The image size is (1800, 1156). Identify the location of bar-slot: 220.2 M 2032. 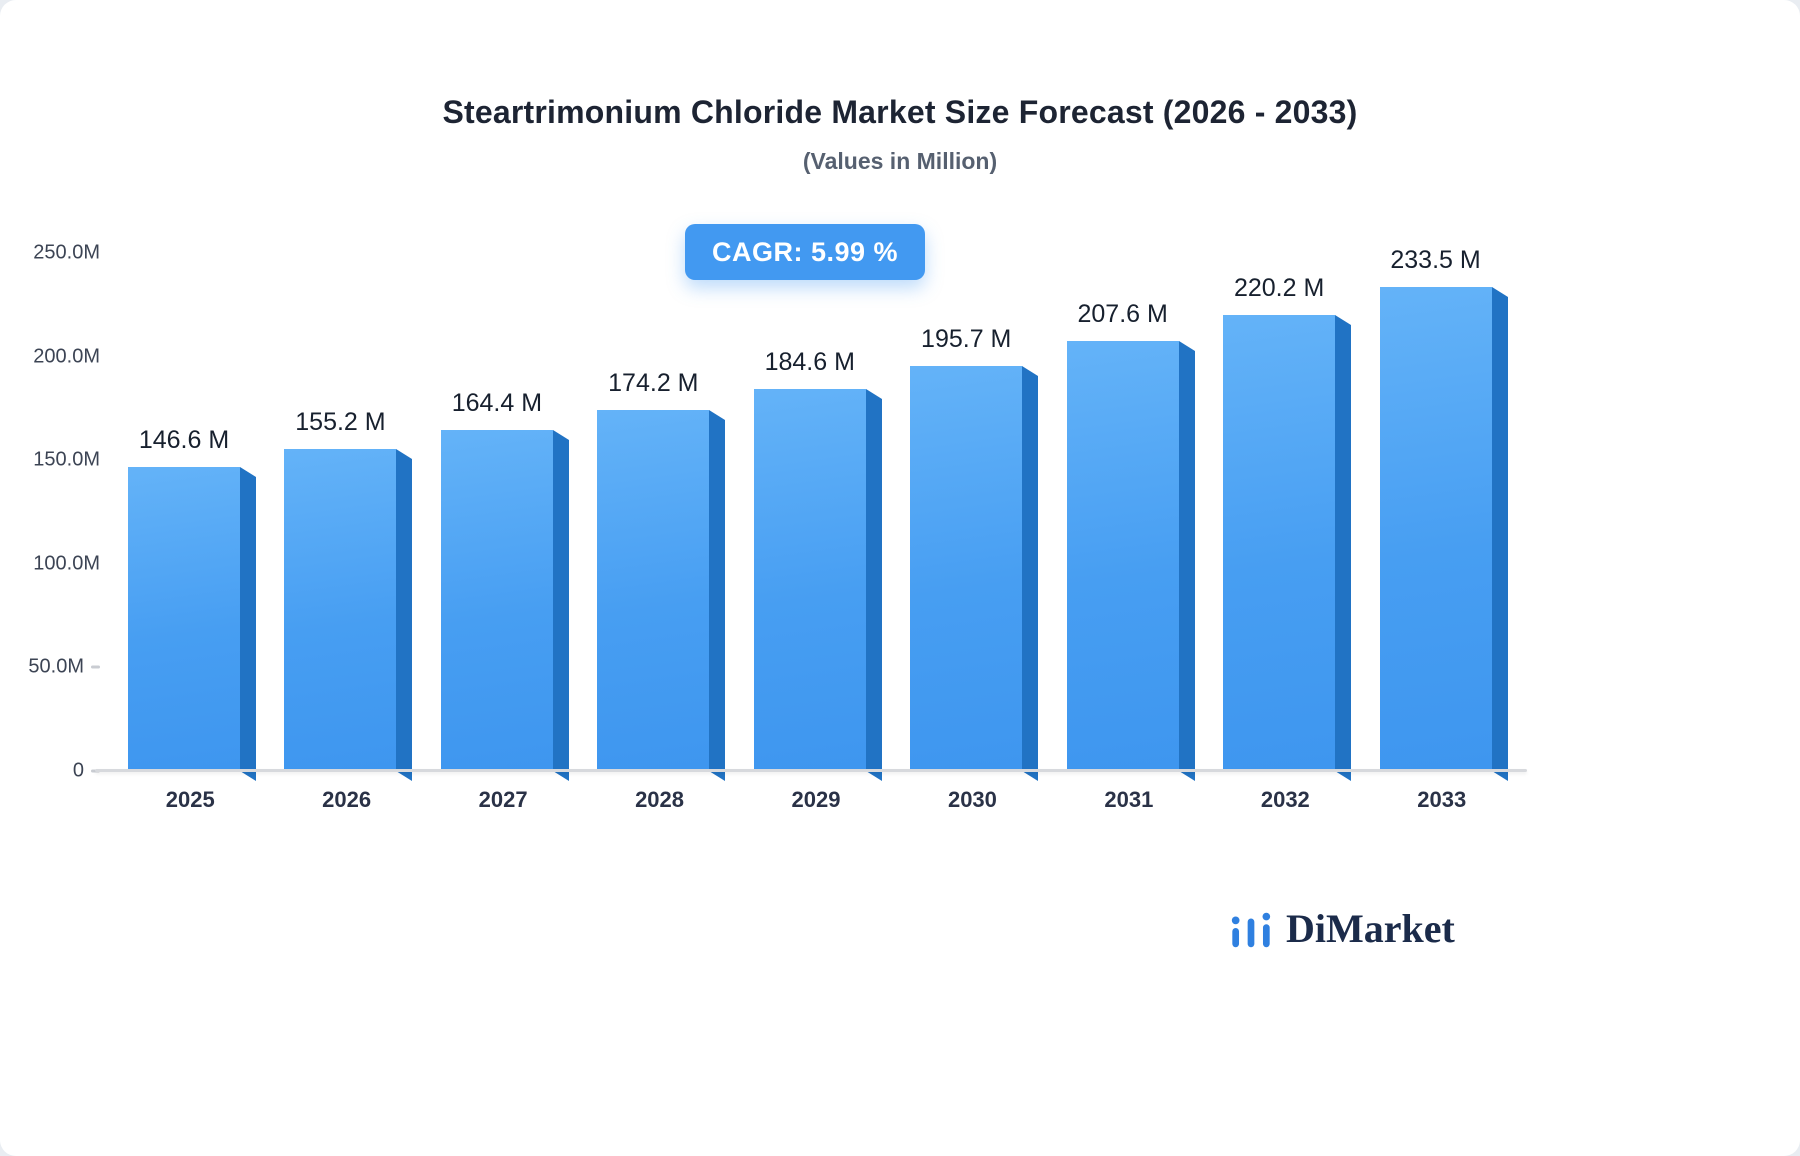
(1285, 532).